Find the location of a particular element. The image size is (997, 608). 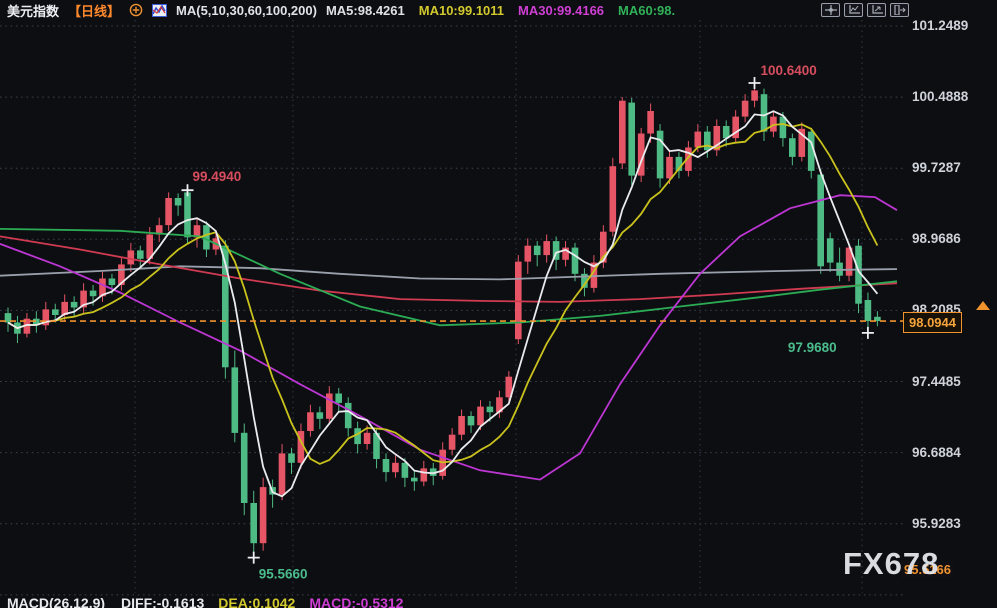

price-axis-label-7: 95.9283 is located at coordinates (936, 523).